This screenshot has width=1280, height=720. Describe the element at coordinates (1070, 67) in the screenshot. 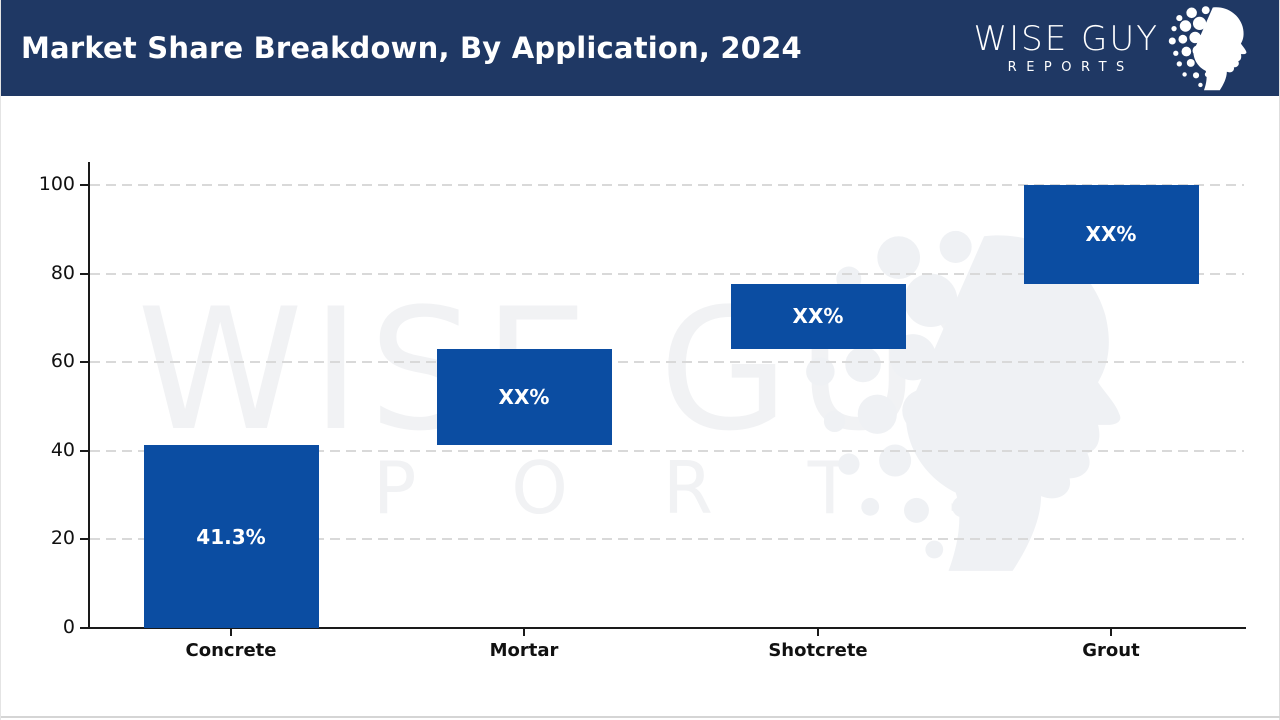

I see `logo-subtitle: REPORTS` at that location.